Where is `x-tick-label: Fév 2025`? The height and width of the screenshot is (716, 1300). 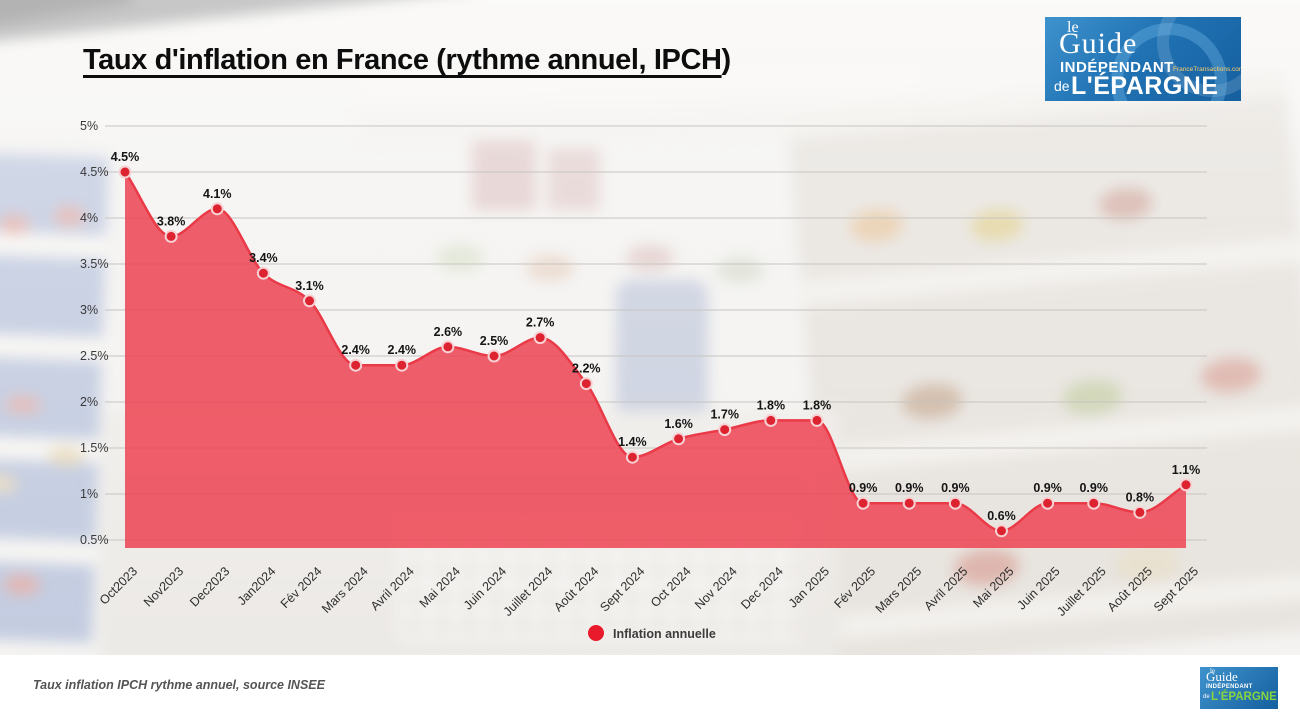 x-tick-label: Fév 2025 is located at coordinates (854, 587).